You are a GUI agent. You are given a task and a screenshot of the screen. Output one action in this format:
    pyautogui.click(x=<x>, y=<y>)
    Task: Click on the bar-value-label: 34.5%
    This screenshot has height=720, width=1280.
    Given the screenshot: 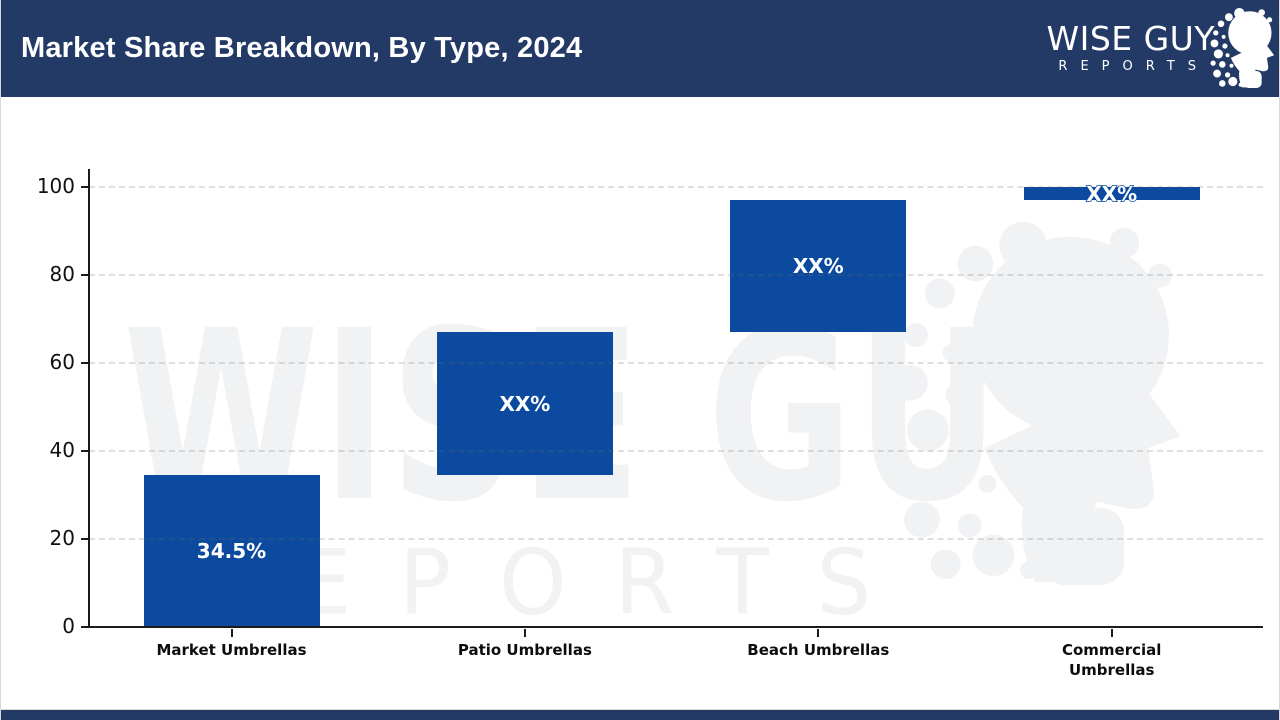 What is the action you would take?
    pyautogui.click(x=231, y=551)
    